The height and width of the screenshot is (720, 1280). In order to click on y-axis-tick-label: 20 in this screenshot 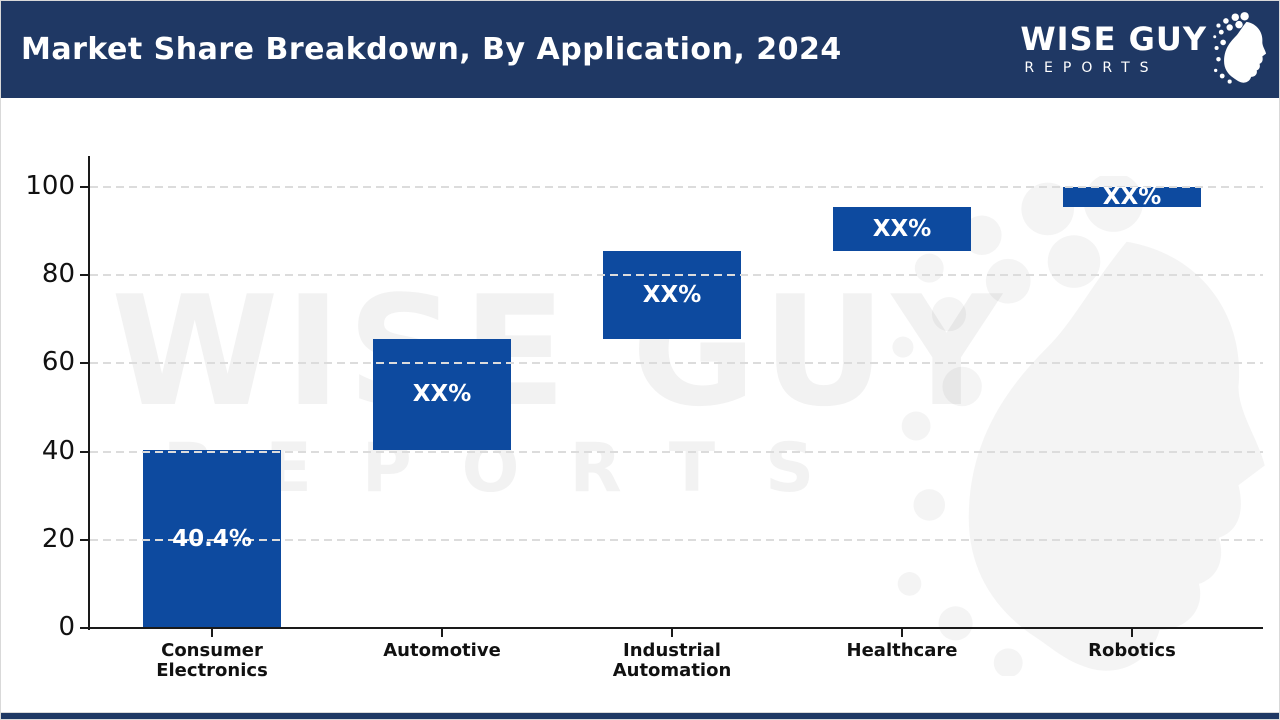, I will do `click(58, 538)`.